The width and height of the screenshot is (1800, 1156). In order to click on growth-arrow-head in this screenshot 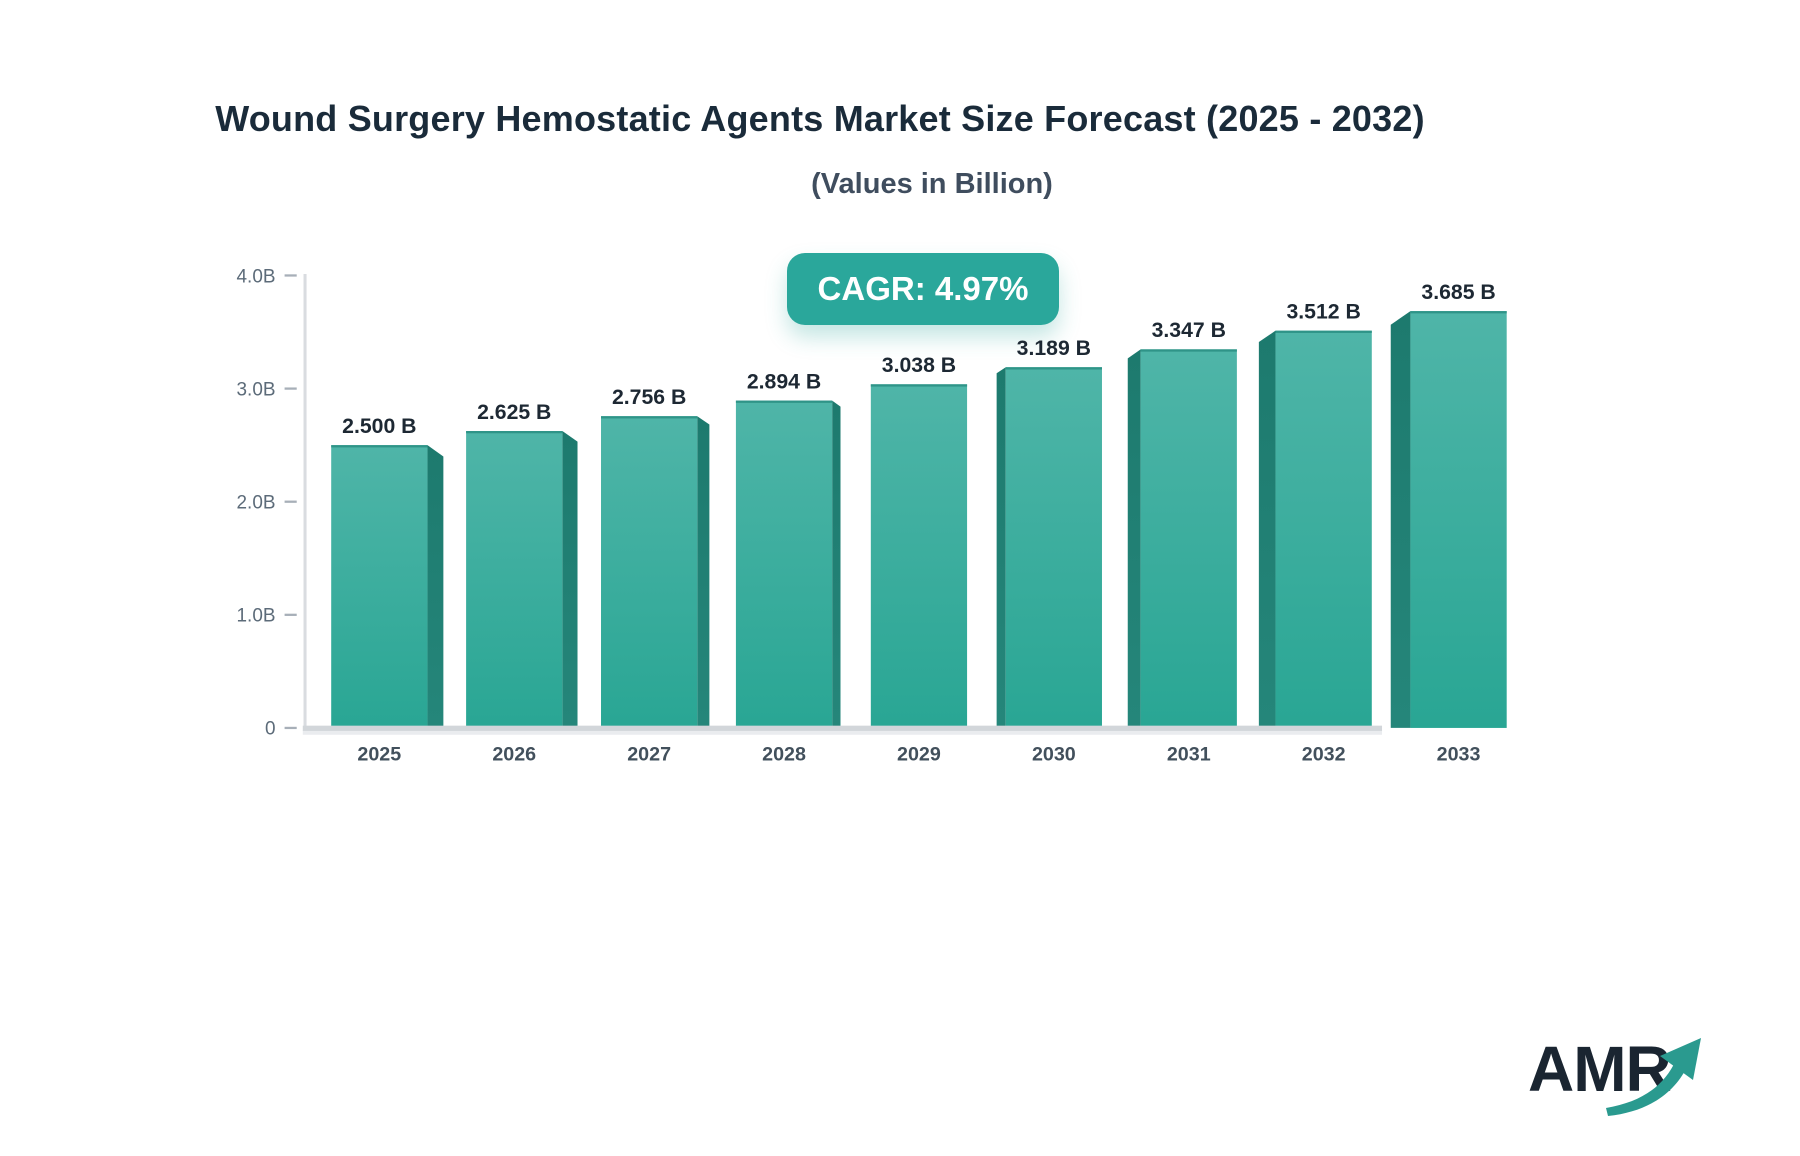, I will do `click(1680, 1059)`.